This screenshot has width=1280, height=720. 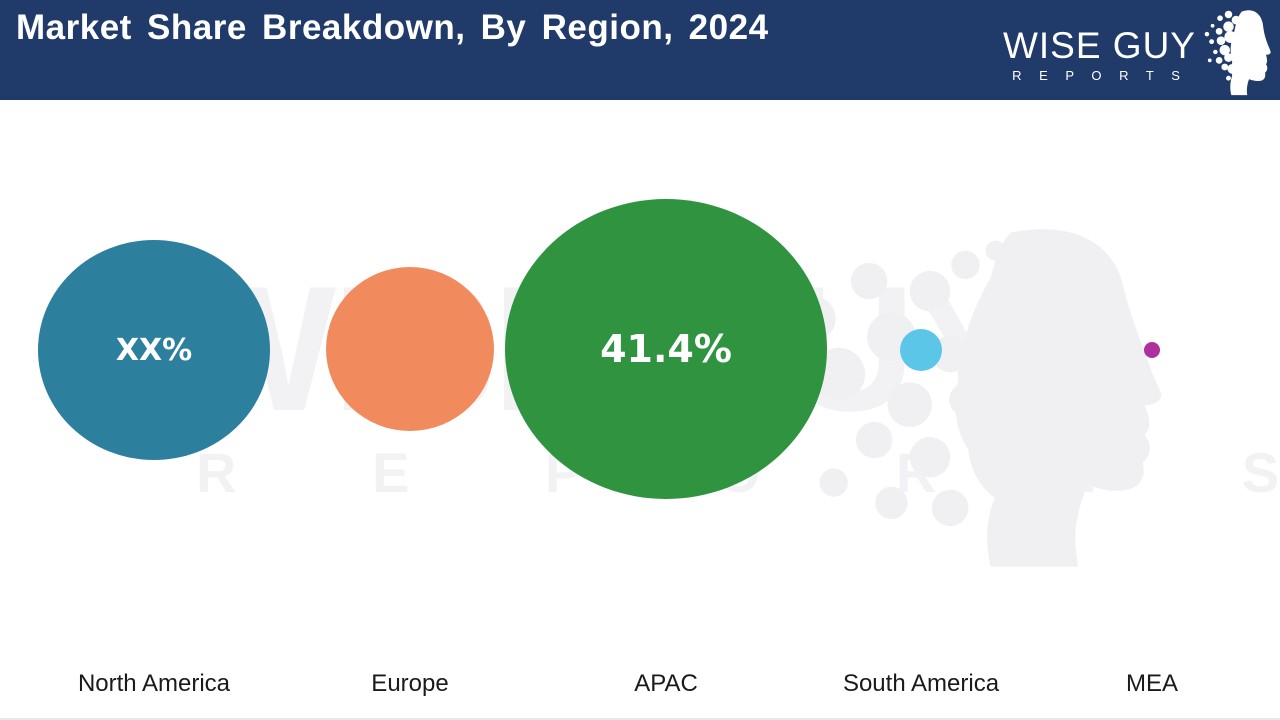 I want to click on region-label-north-america: North America, so click(x=154, y=683).